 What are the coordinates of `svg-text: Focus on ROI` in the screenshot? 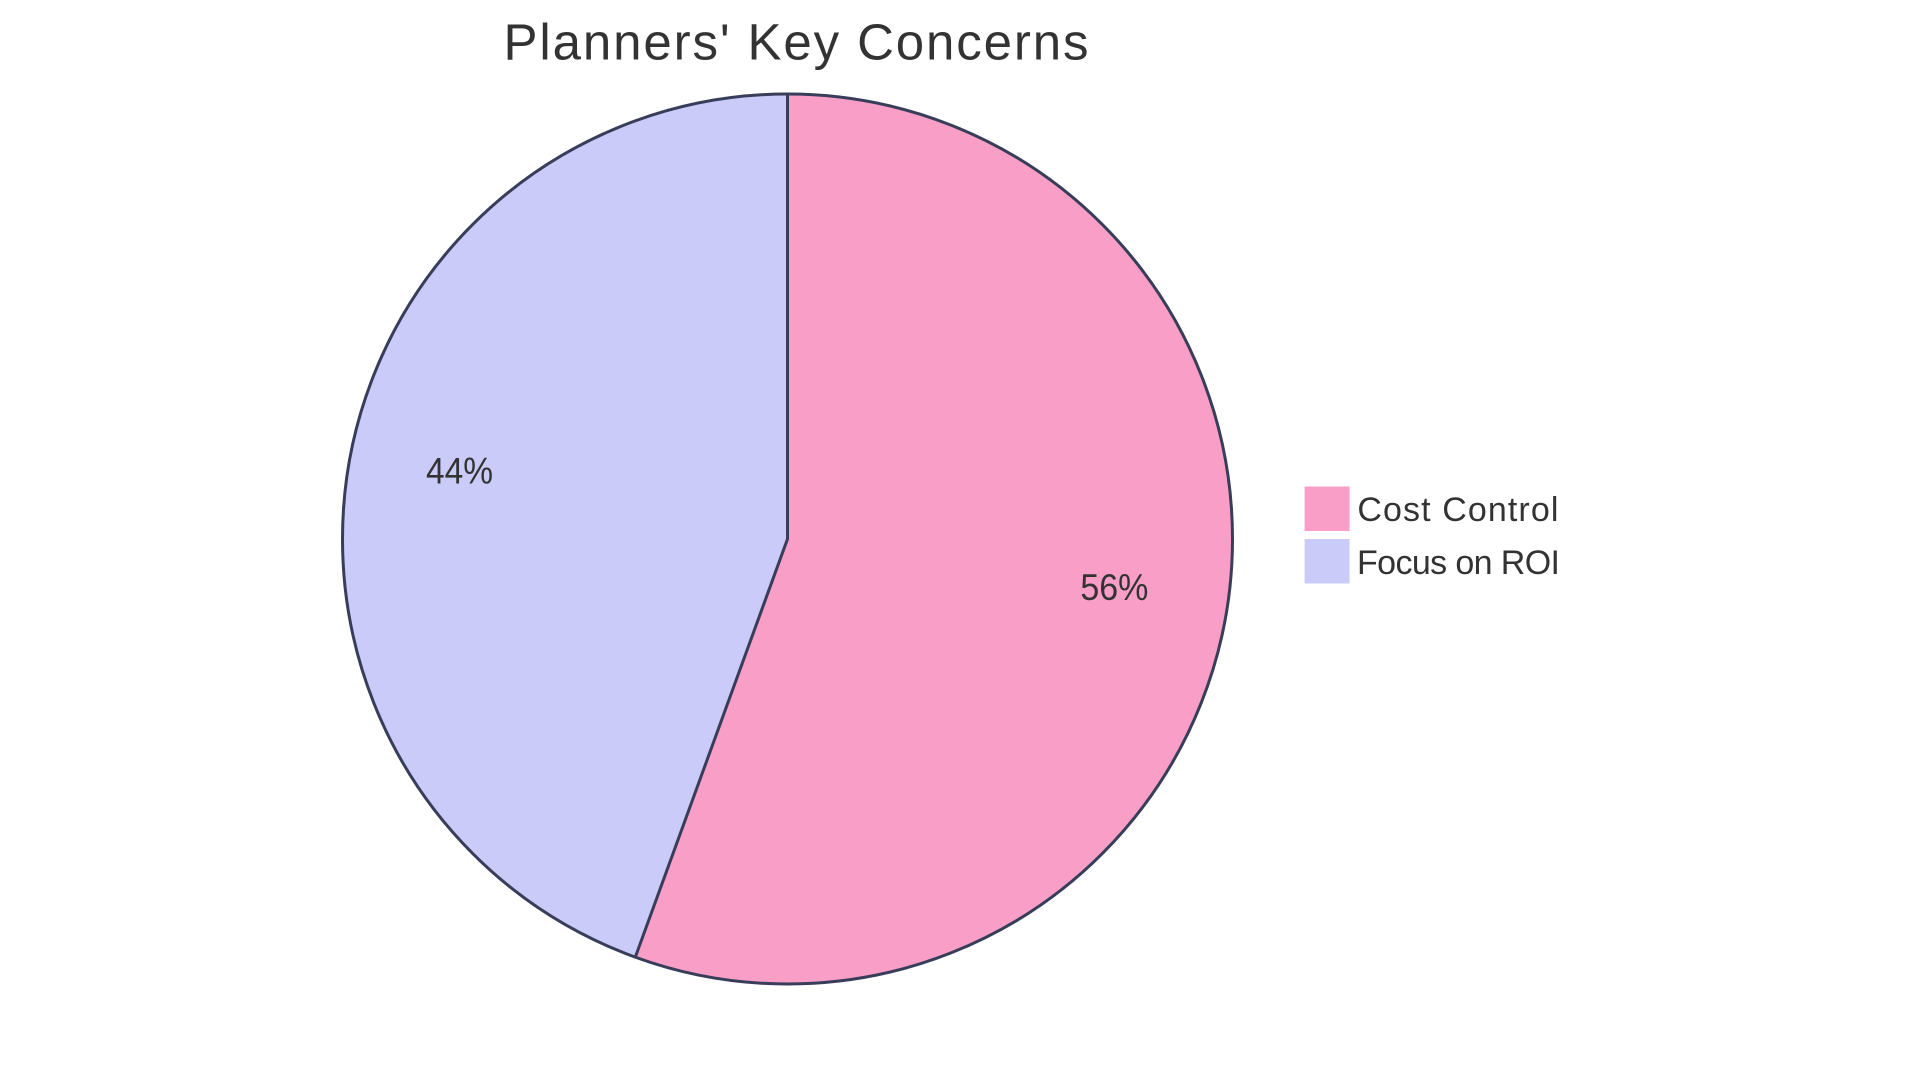 It's located at (1458, 563).